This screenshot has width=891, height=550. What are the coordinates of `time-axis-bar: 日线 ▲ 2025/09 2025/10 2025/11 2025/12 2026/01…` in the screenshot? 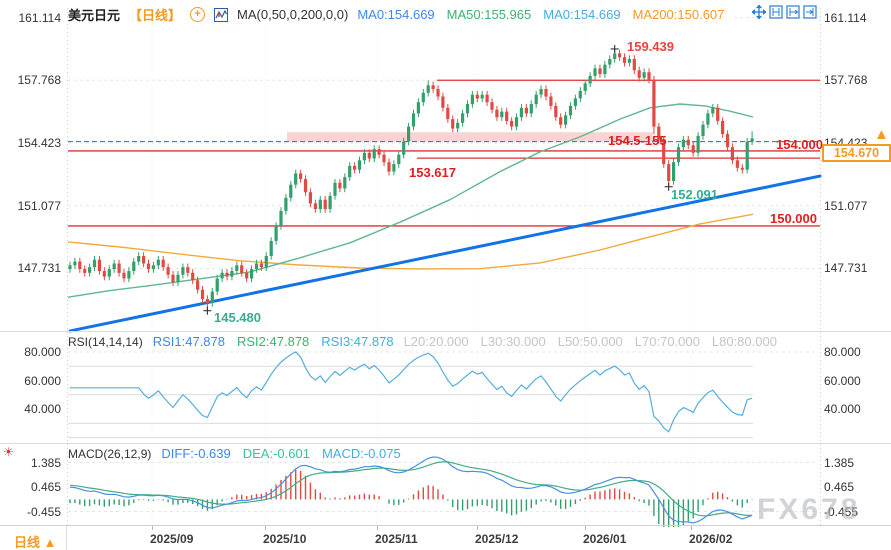 It's located at (445, 537).